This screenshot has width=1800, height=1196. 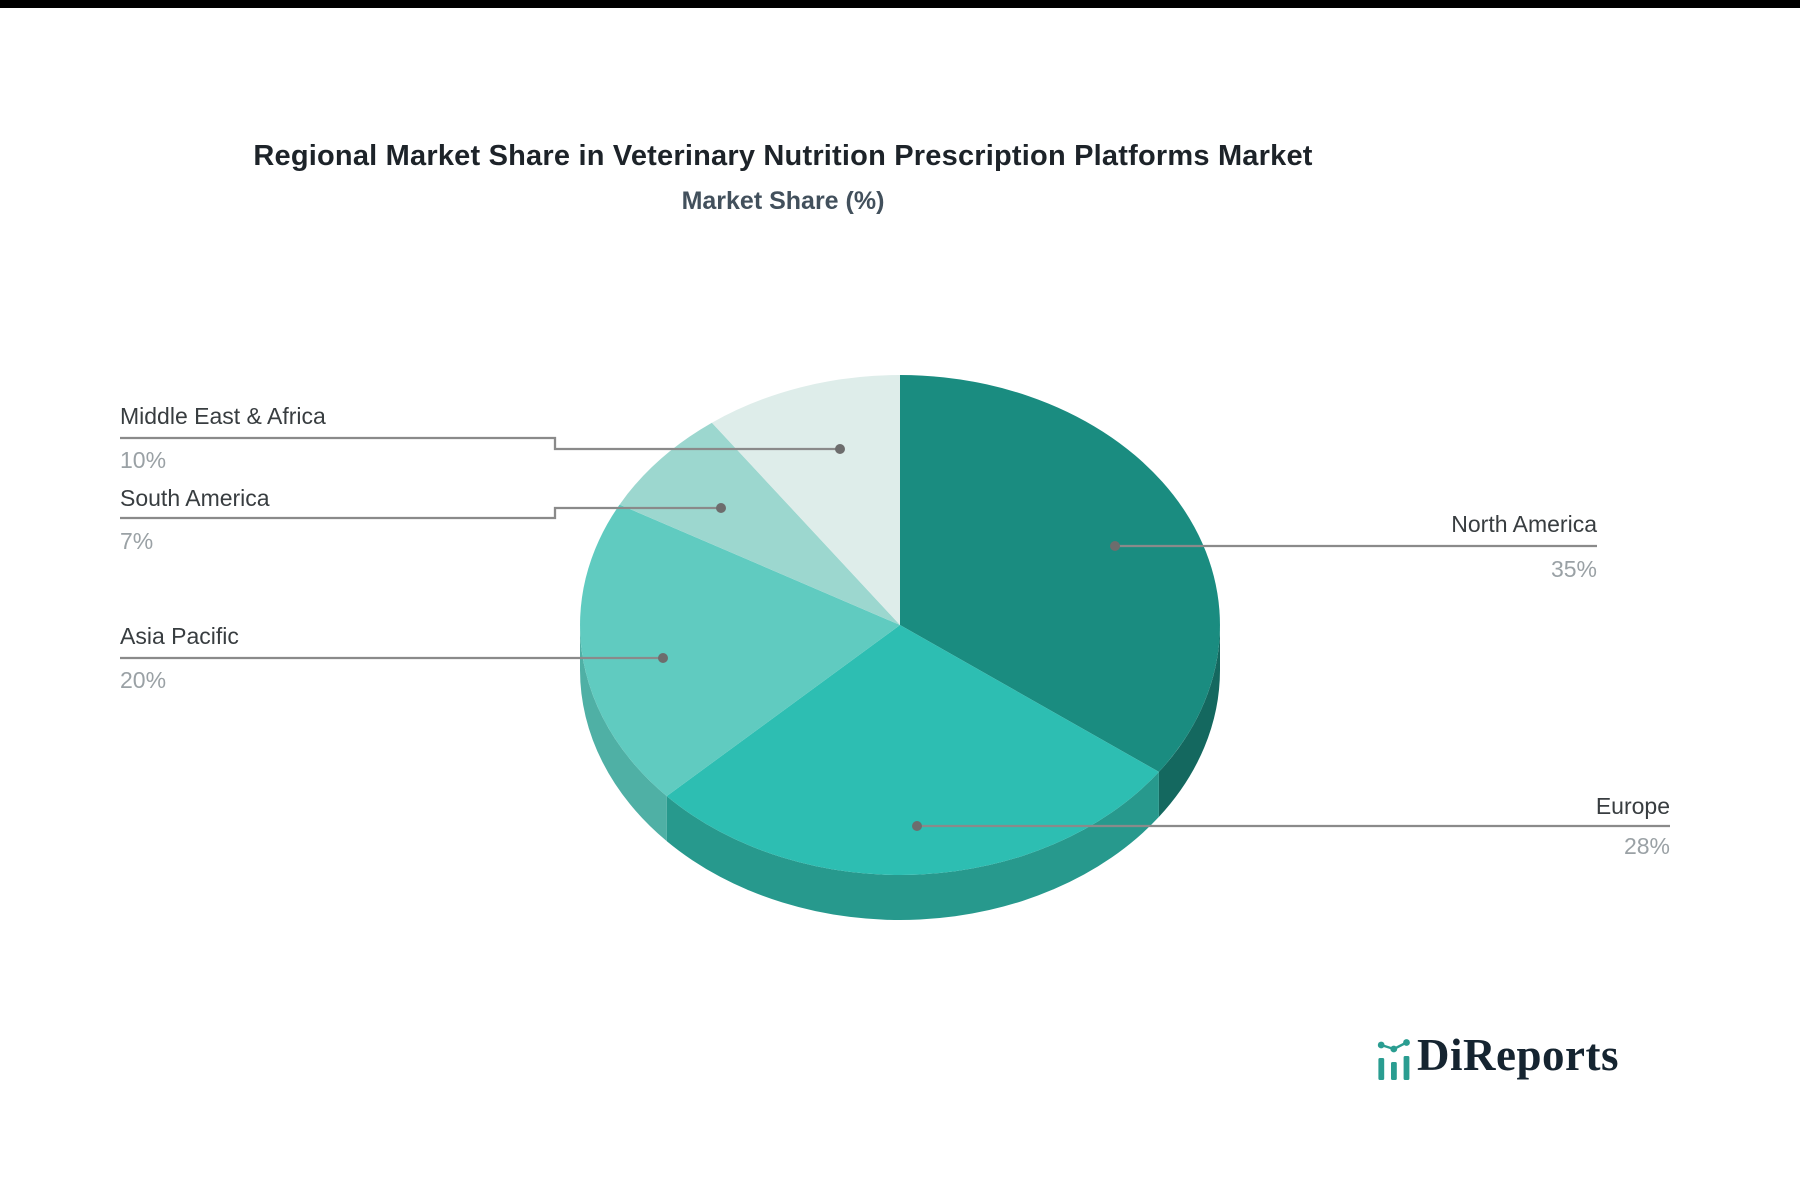 I want to click on label-asia-pacific: Asia Pacific, so click(x=179, y=636).